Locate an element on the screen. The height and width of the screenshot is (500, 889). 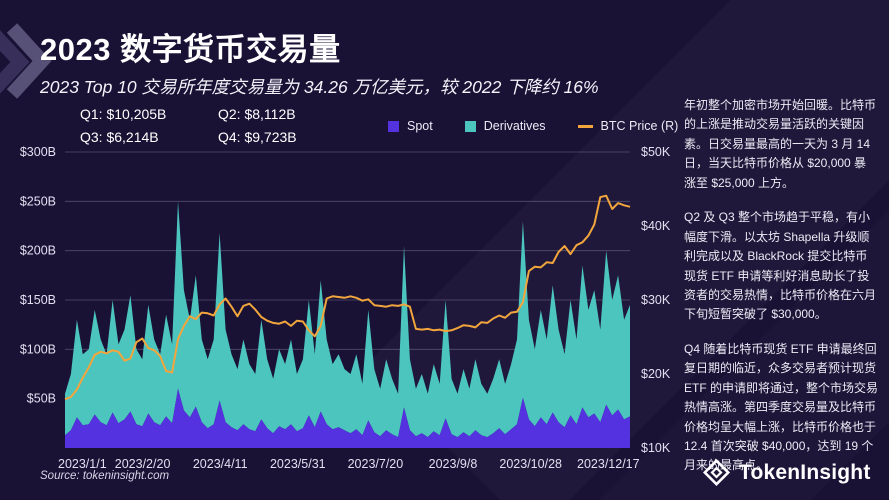
page-title: 2023 数字货币交易量 is located at coordinates (190, 49).